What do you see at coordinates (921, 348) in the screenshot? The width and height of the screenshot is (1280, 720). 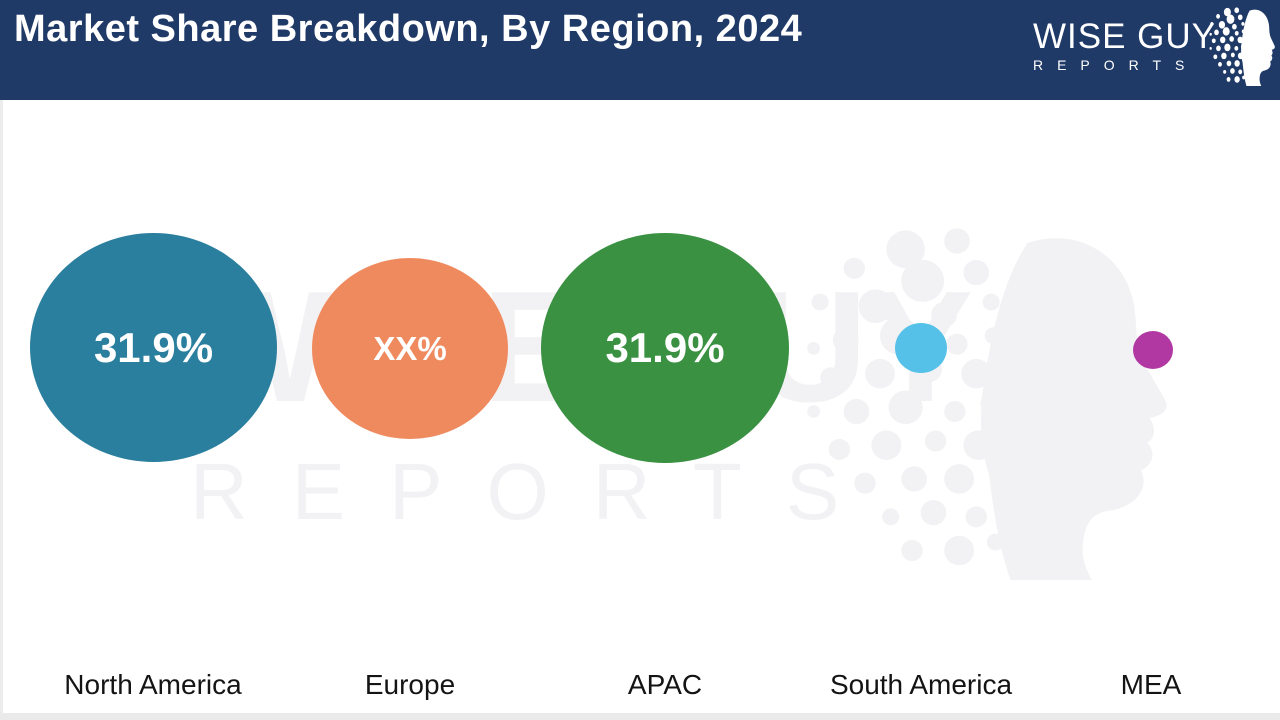 I see `bubble-south-america` at bounding box center [921, 348].